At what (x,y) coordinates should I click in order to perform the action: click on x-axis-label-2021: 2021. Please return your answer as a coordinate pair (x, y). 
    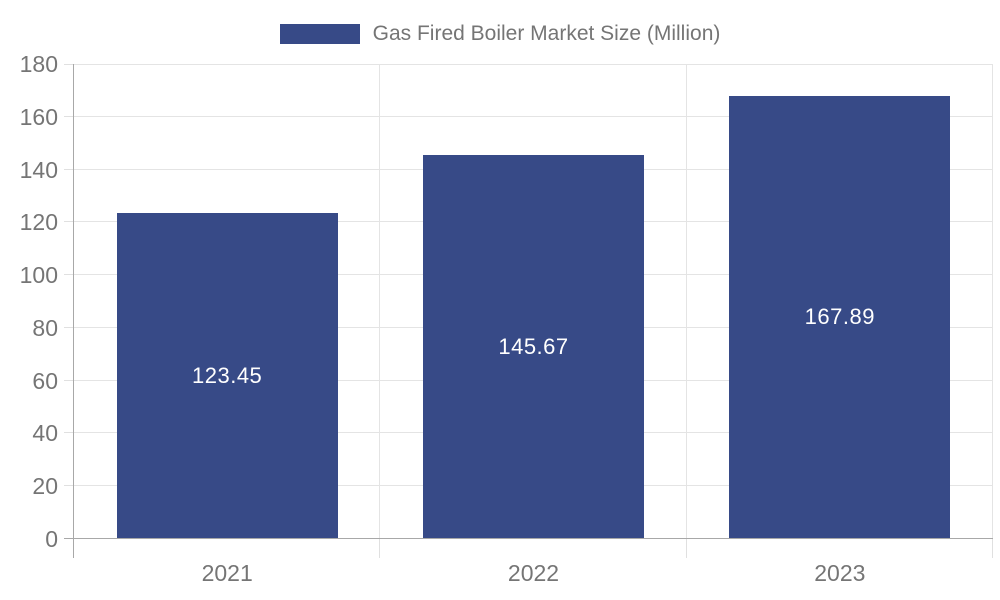
    Looking at the image, I should click on (227, 573).